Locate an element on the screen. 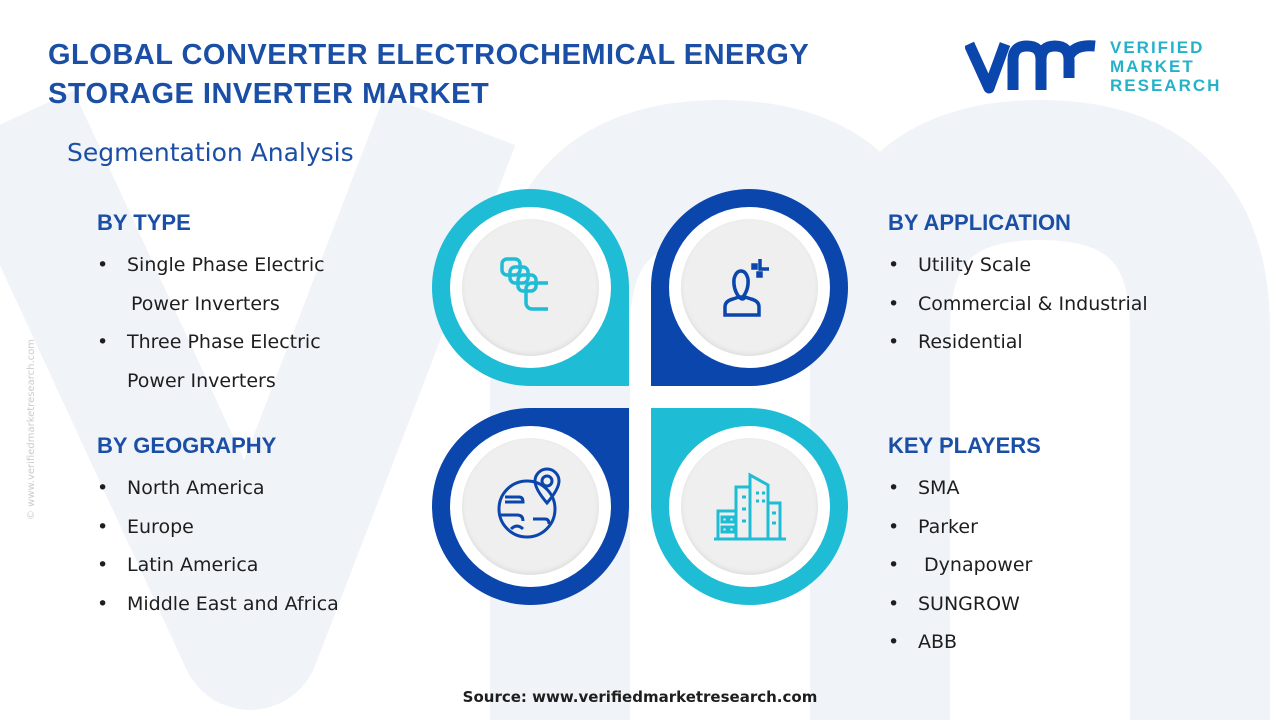  type-petal is located at coordinates (530, 287).